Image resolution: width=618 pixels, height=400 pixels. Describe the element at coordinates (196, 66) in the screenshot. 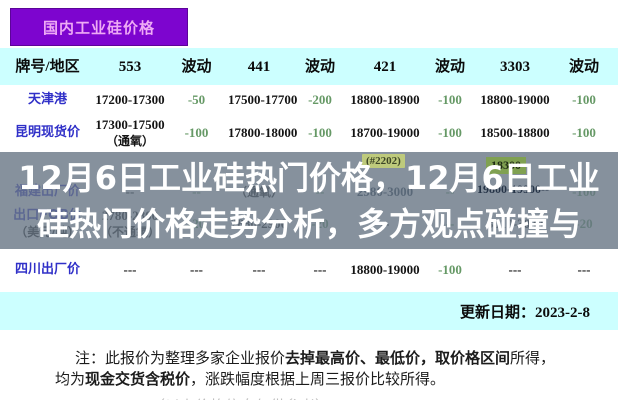

I see `col-header-change1: 波动` at that location.